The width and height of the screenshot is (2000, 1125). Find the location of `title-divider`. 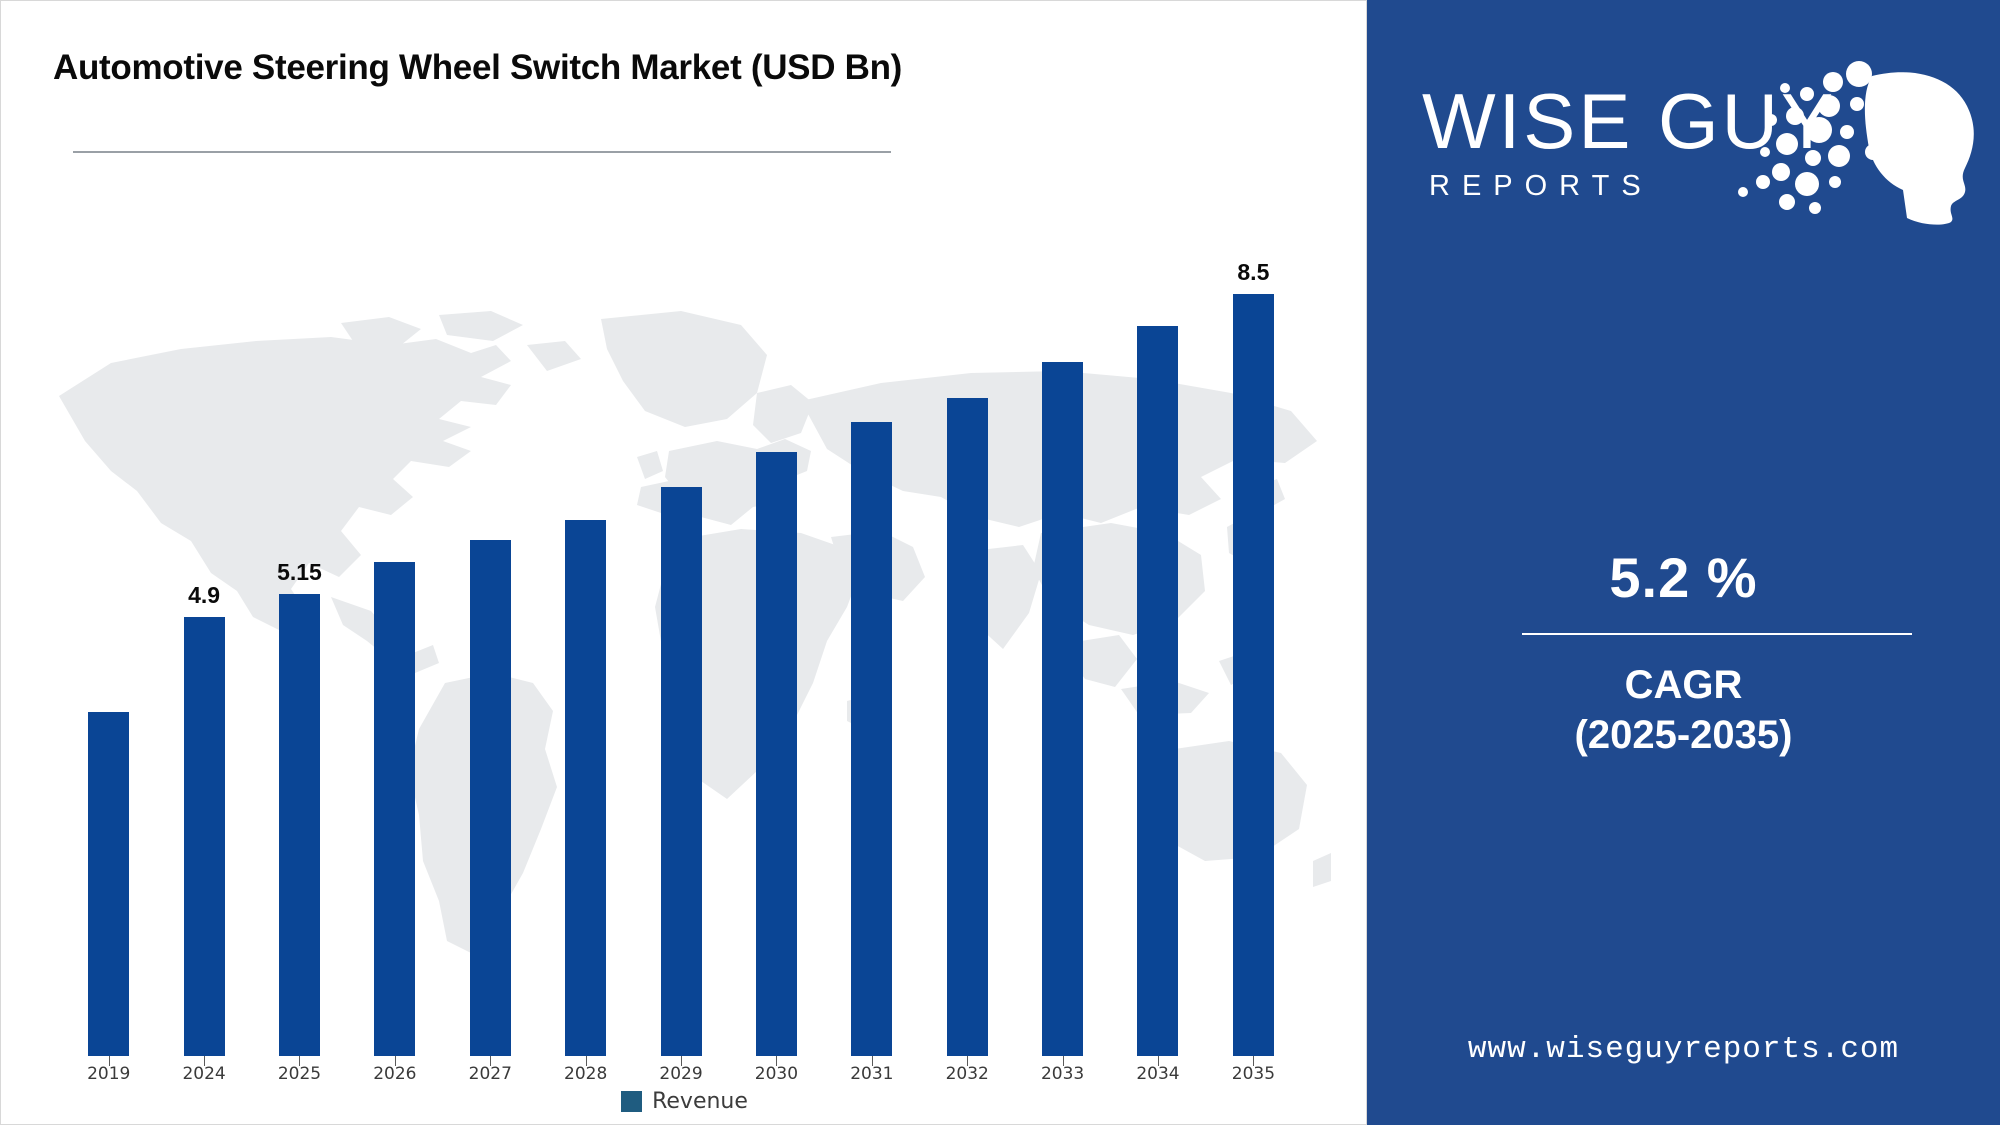

title-divider is located at coordinates (482, 152).